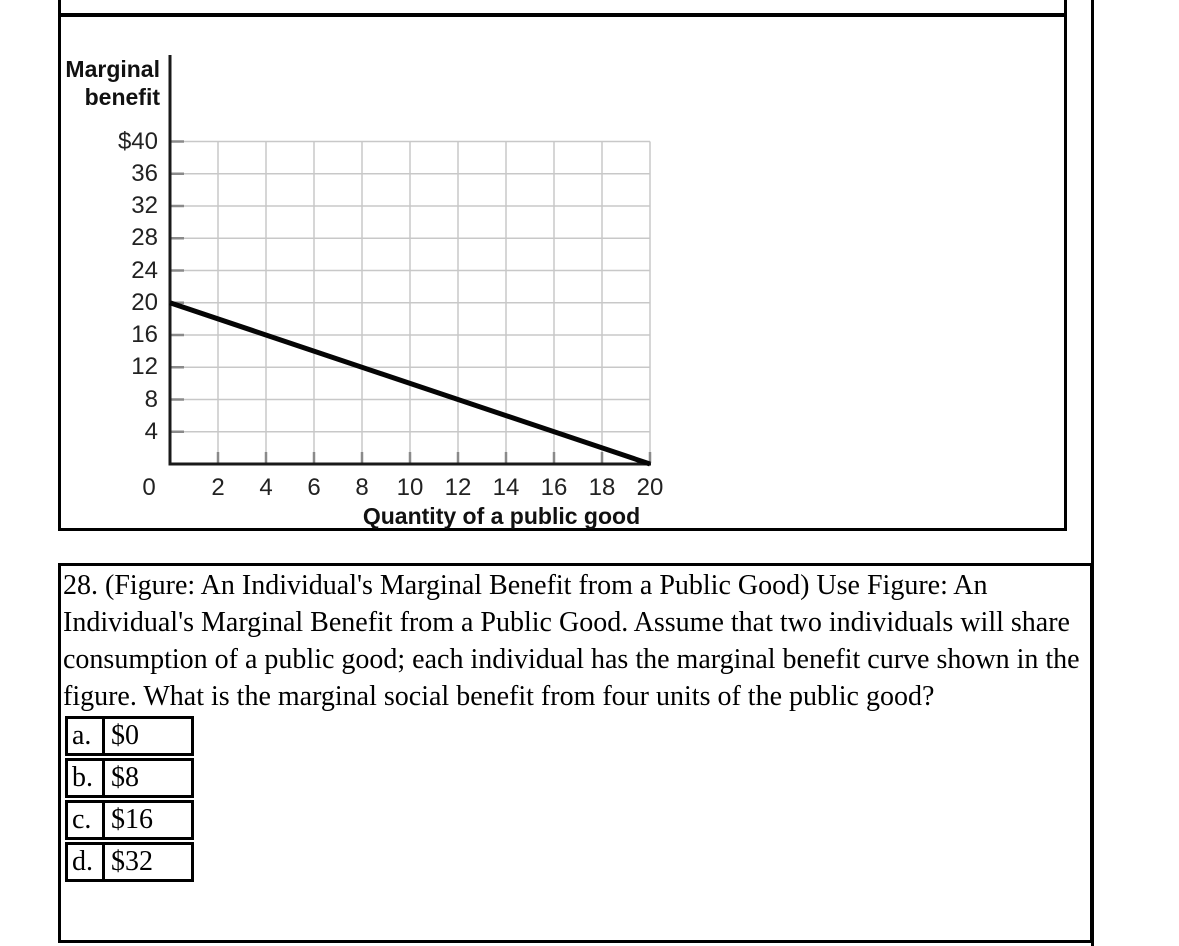  I want to click on y-tick-label: 20, so click(144, 302).